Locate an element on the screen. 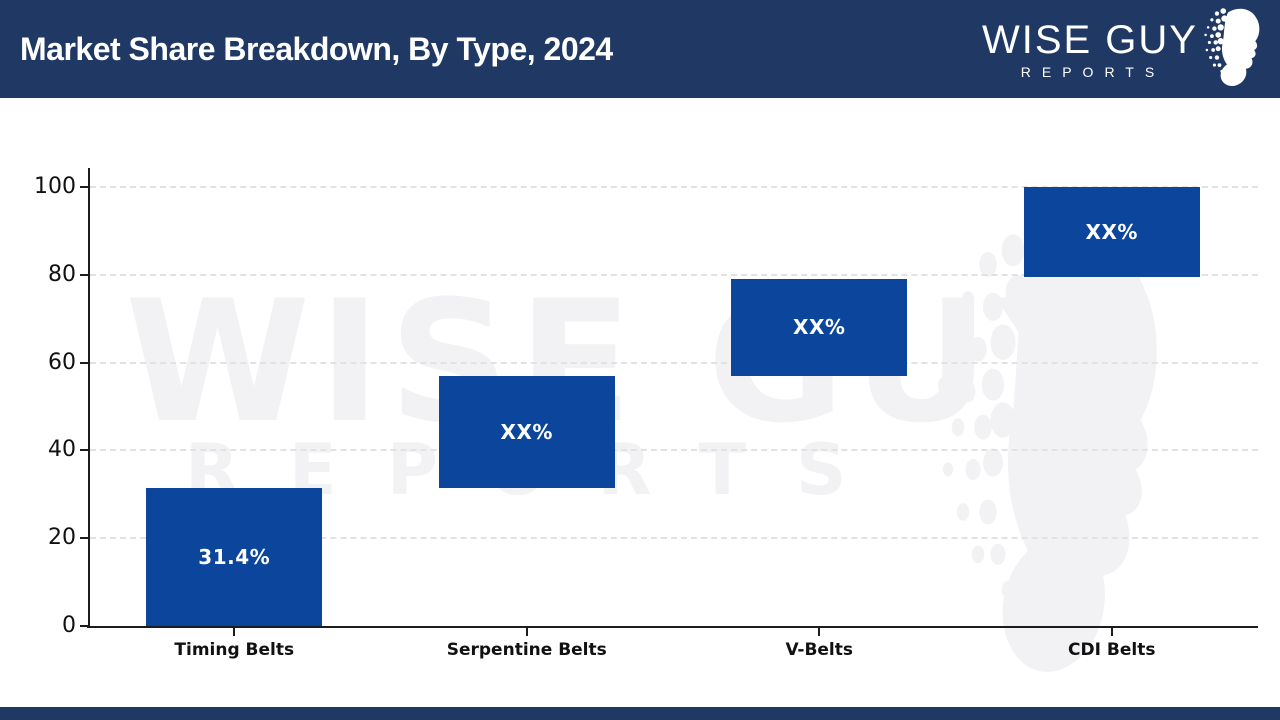 This screenshot has height=720, width=1280. x-axis-line is located at coordinates (672, 627).